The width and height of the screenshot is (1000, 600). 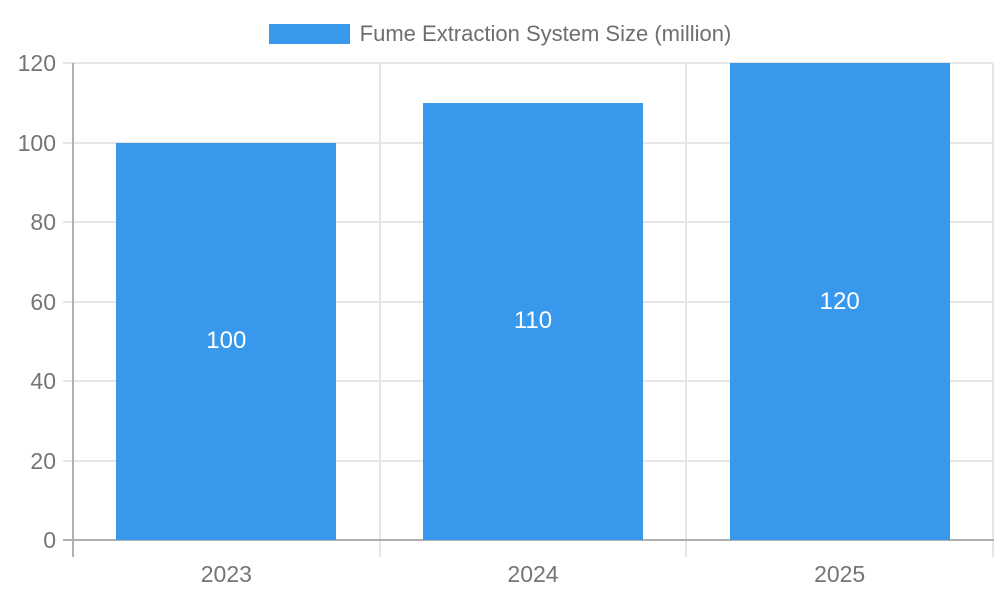 I want to click on x-axis-label: 2025, so click(x=840, y=574).